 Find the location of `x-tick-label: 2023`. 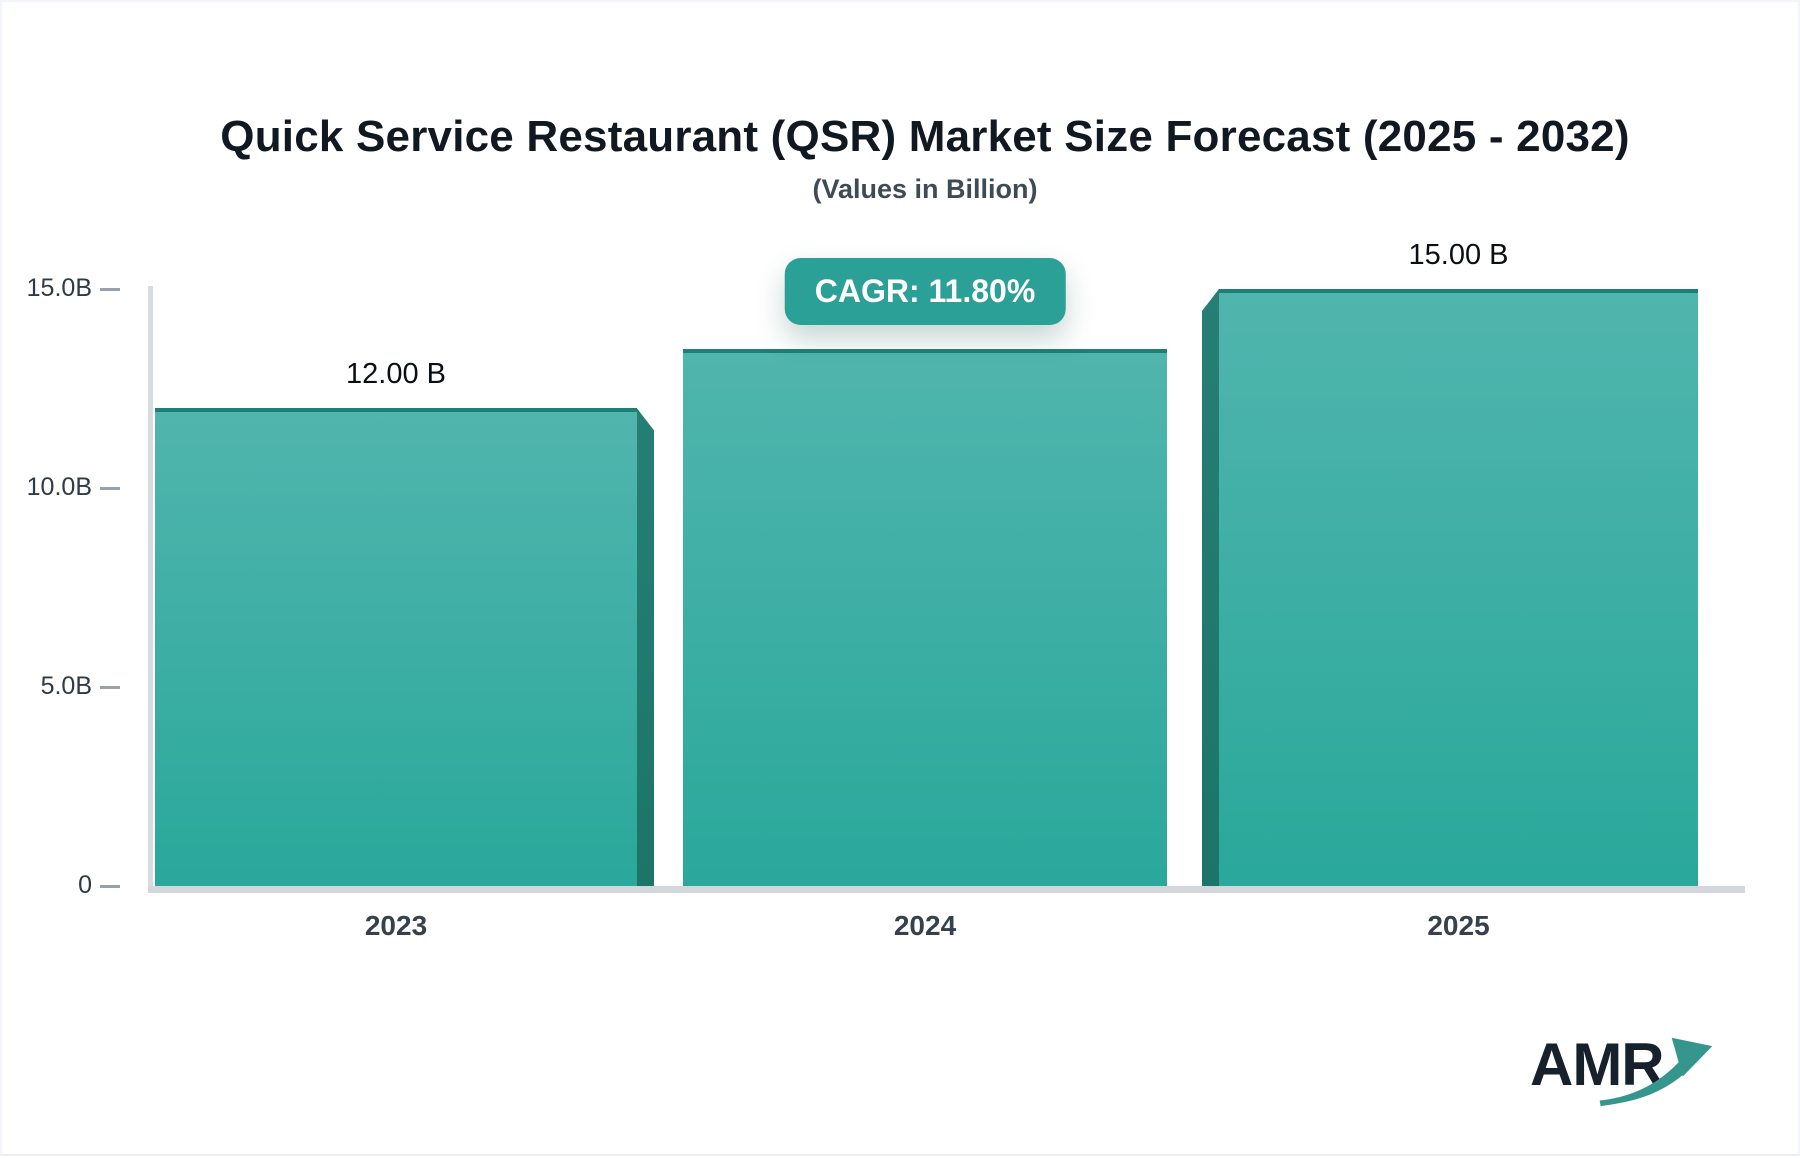

x-tick-label: 2023 is located at coordinates (396, 925).